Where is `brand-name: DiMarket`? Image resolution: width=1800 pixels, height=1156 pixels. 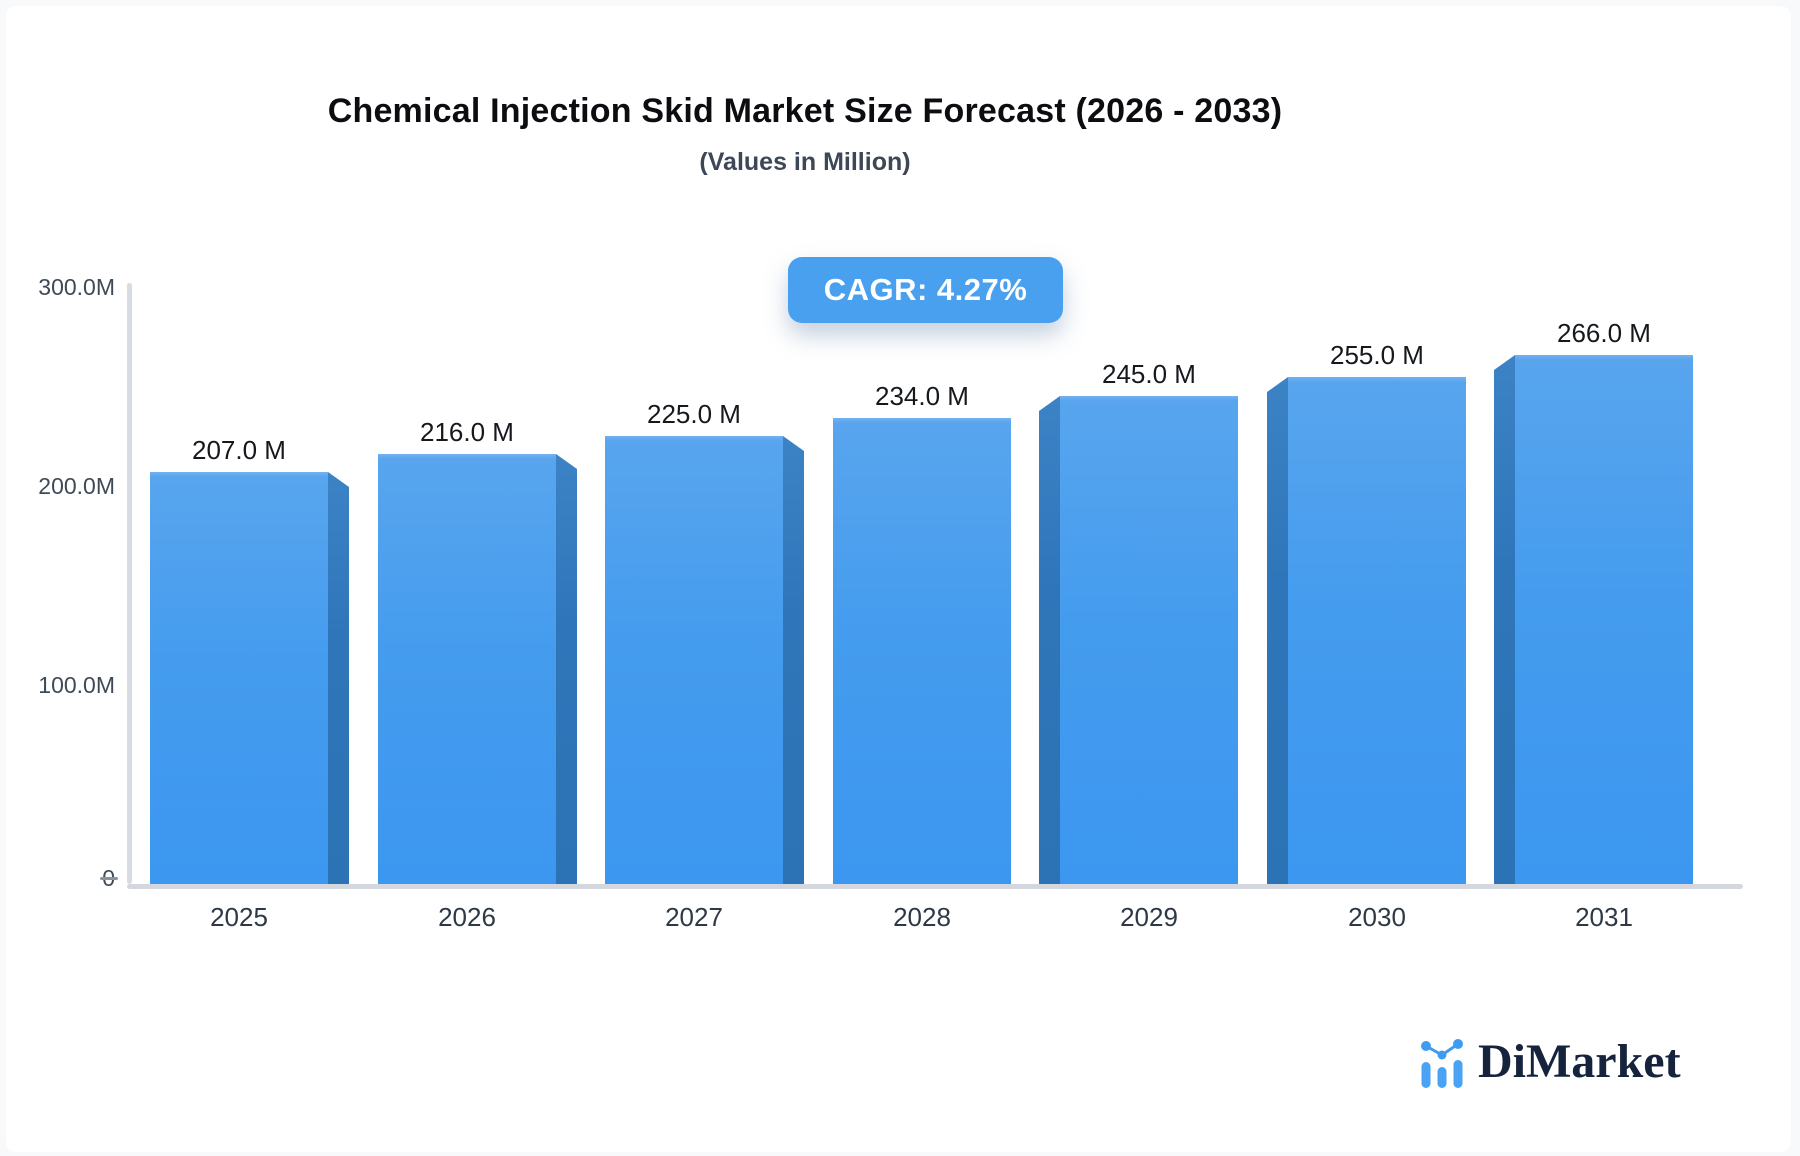 brand-name: DiMarket is located at coordinates (1579, 1061).